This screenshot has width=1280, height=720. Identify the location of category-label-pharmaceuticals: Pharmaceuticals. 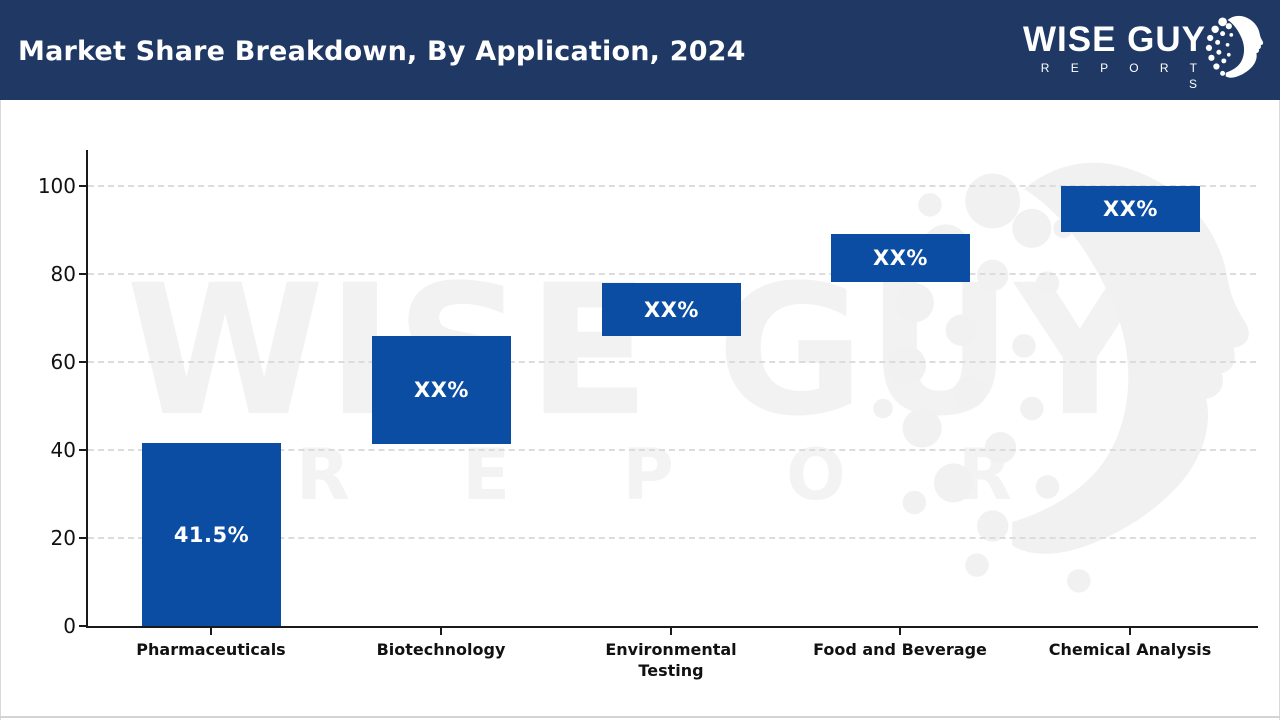
(211, 649).